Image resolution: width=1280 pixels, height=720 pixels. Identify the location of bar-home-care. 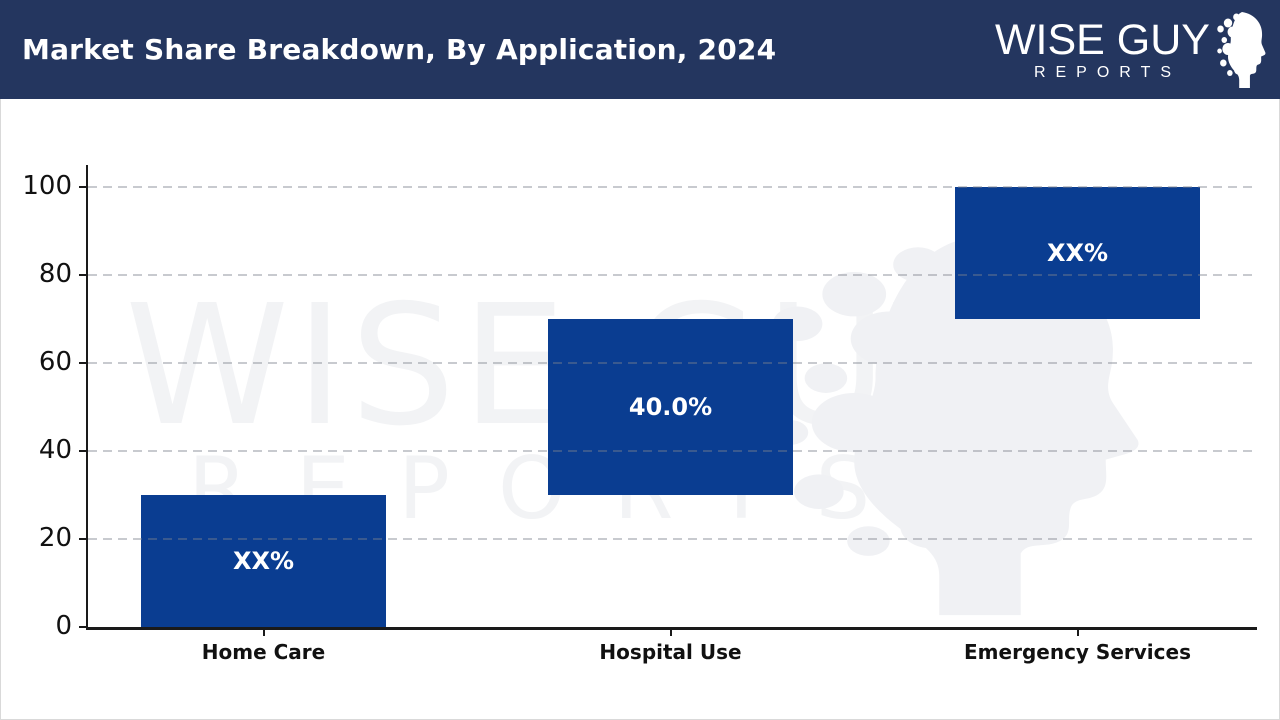
(263, 561).